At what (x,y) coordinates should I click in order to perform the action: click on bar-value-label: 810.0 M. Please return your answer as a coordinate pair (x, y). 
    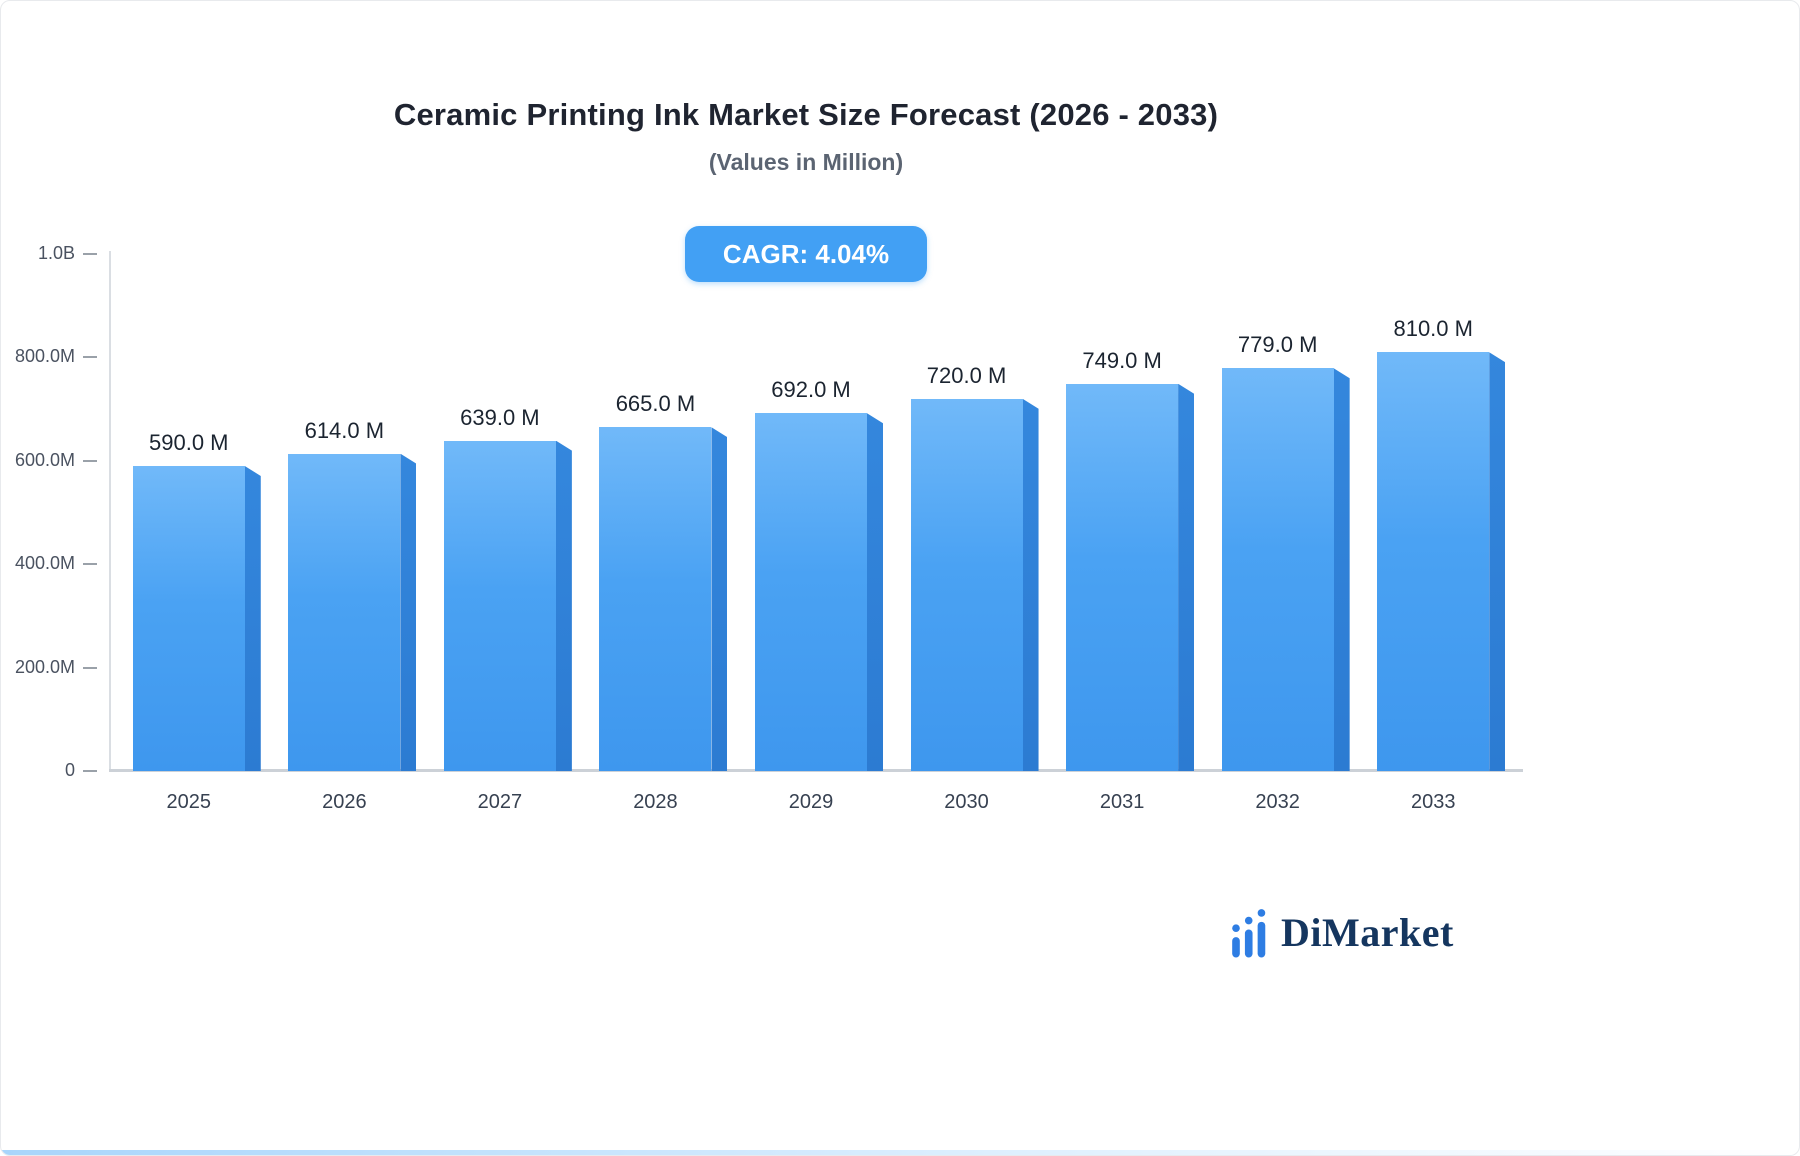
    Looking at the image, I should click on (1433, 329).